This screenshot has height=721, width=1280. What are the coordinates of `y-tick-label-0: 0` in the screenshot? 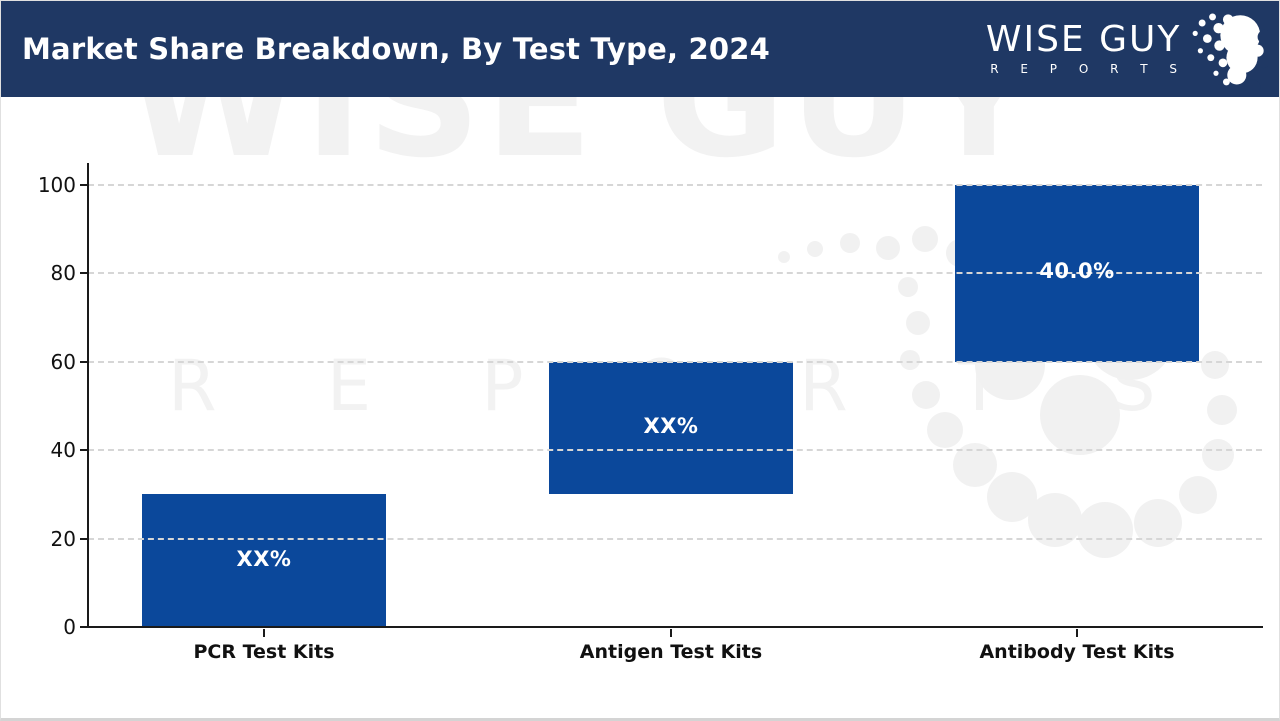 It's located at (69, 627).